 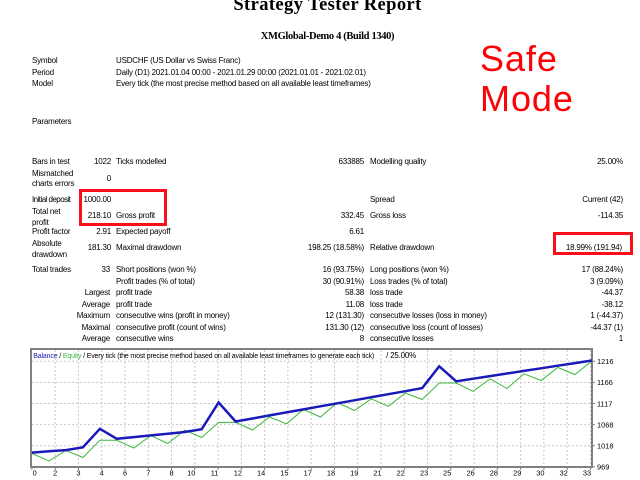 I want to click on svg-text: 0, so click(x=35, y=473).